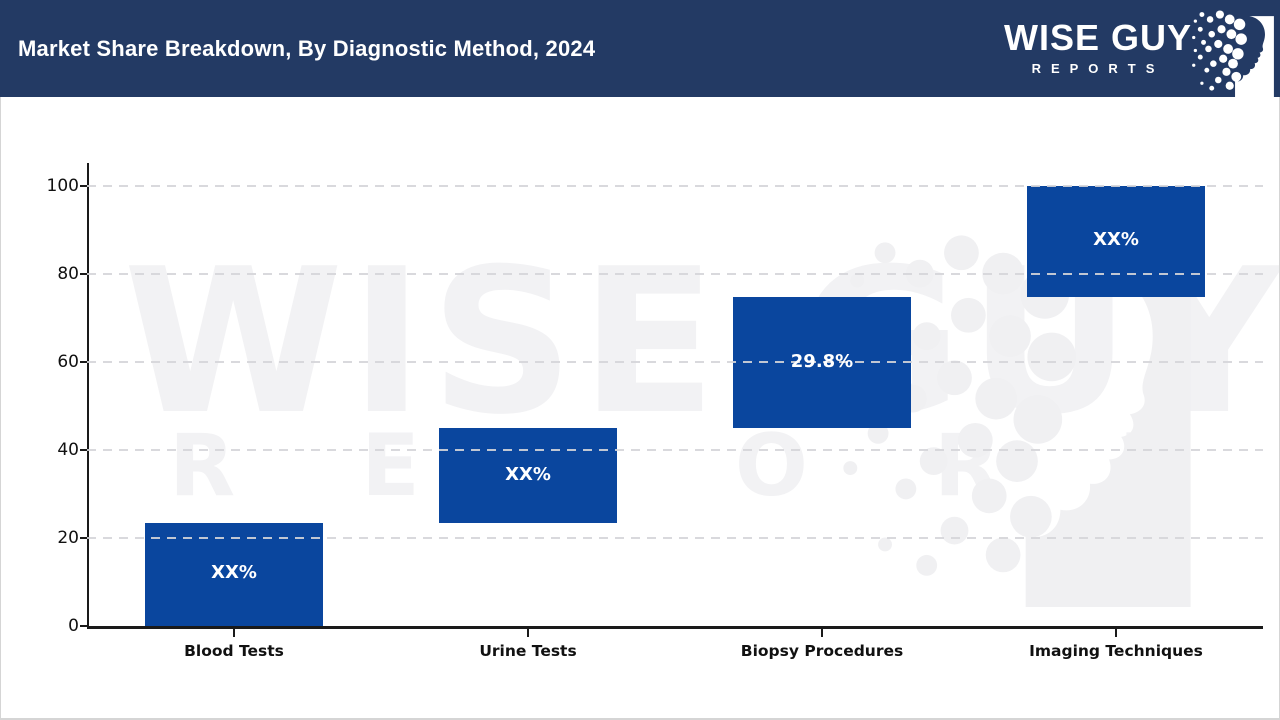  Describe the element at coordinates (528, 651) in the screenshot. I see `x-axis-category-label: Urine Tests` at that location.